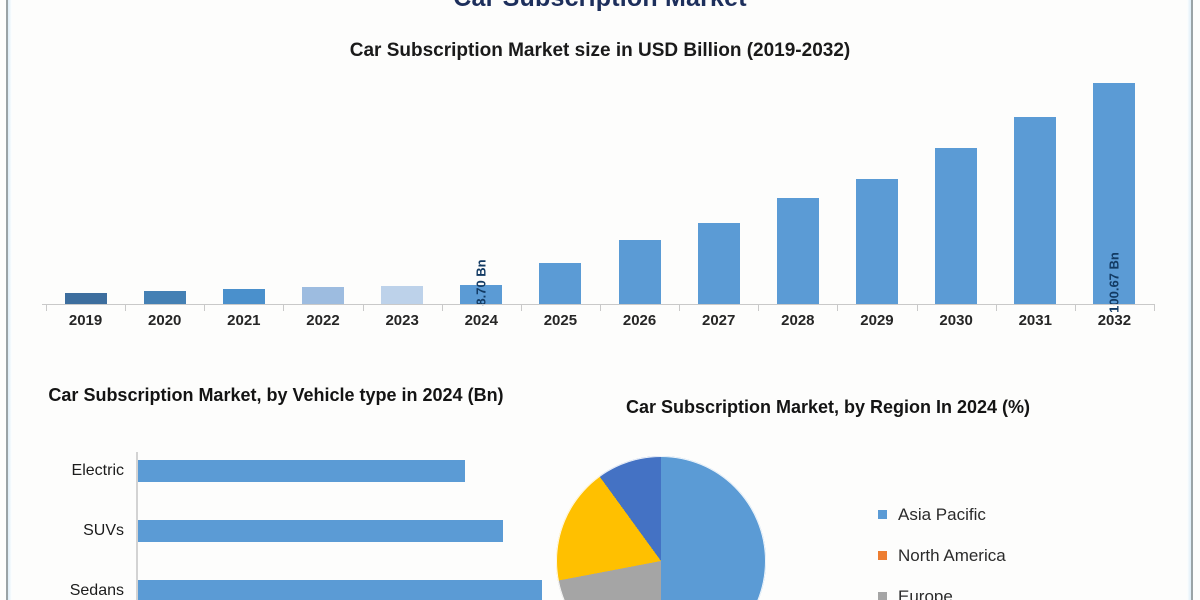 Image resolution: width=1200 pixels, height=600 pixels. I want to click on horizontal-bar-row: SUVs, so click(293, 531).